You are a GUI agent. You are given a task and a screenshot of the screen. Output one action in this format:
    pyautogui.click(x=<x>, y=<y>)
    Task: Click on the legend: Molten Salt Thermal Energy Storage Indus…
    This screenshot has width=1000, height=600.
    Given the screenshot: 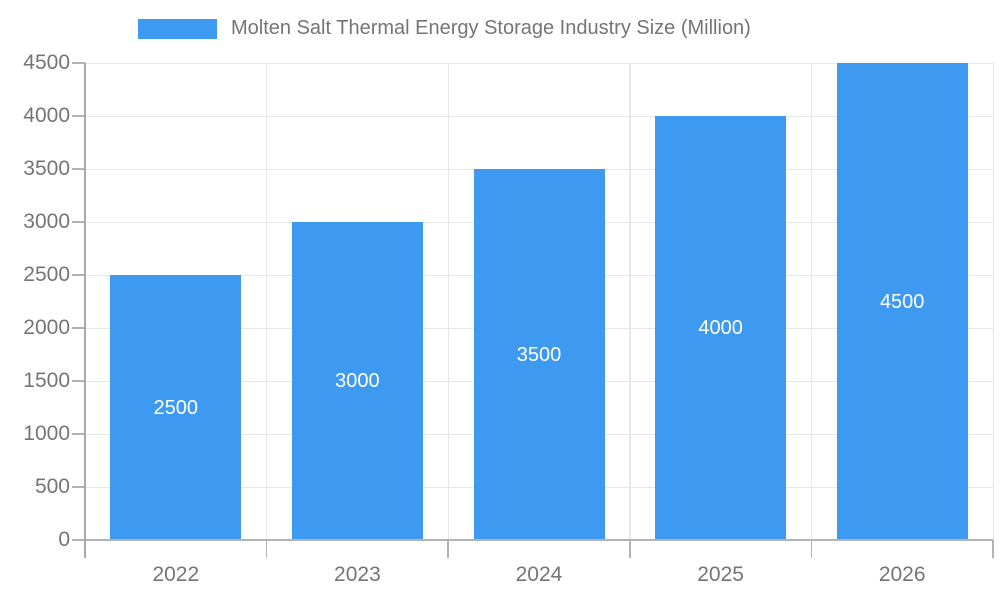 What is the action you would take?
    pyautogui.click(x=444, y=28)
    